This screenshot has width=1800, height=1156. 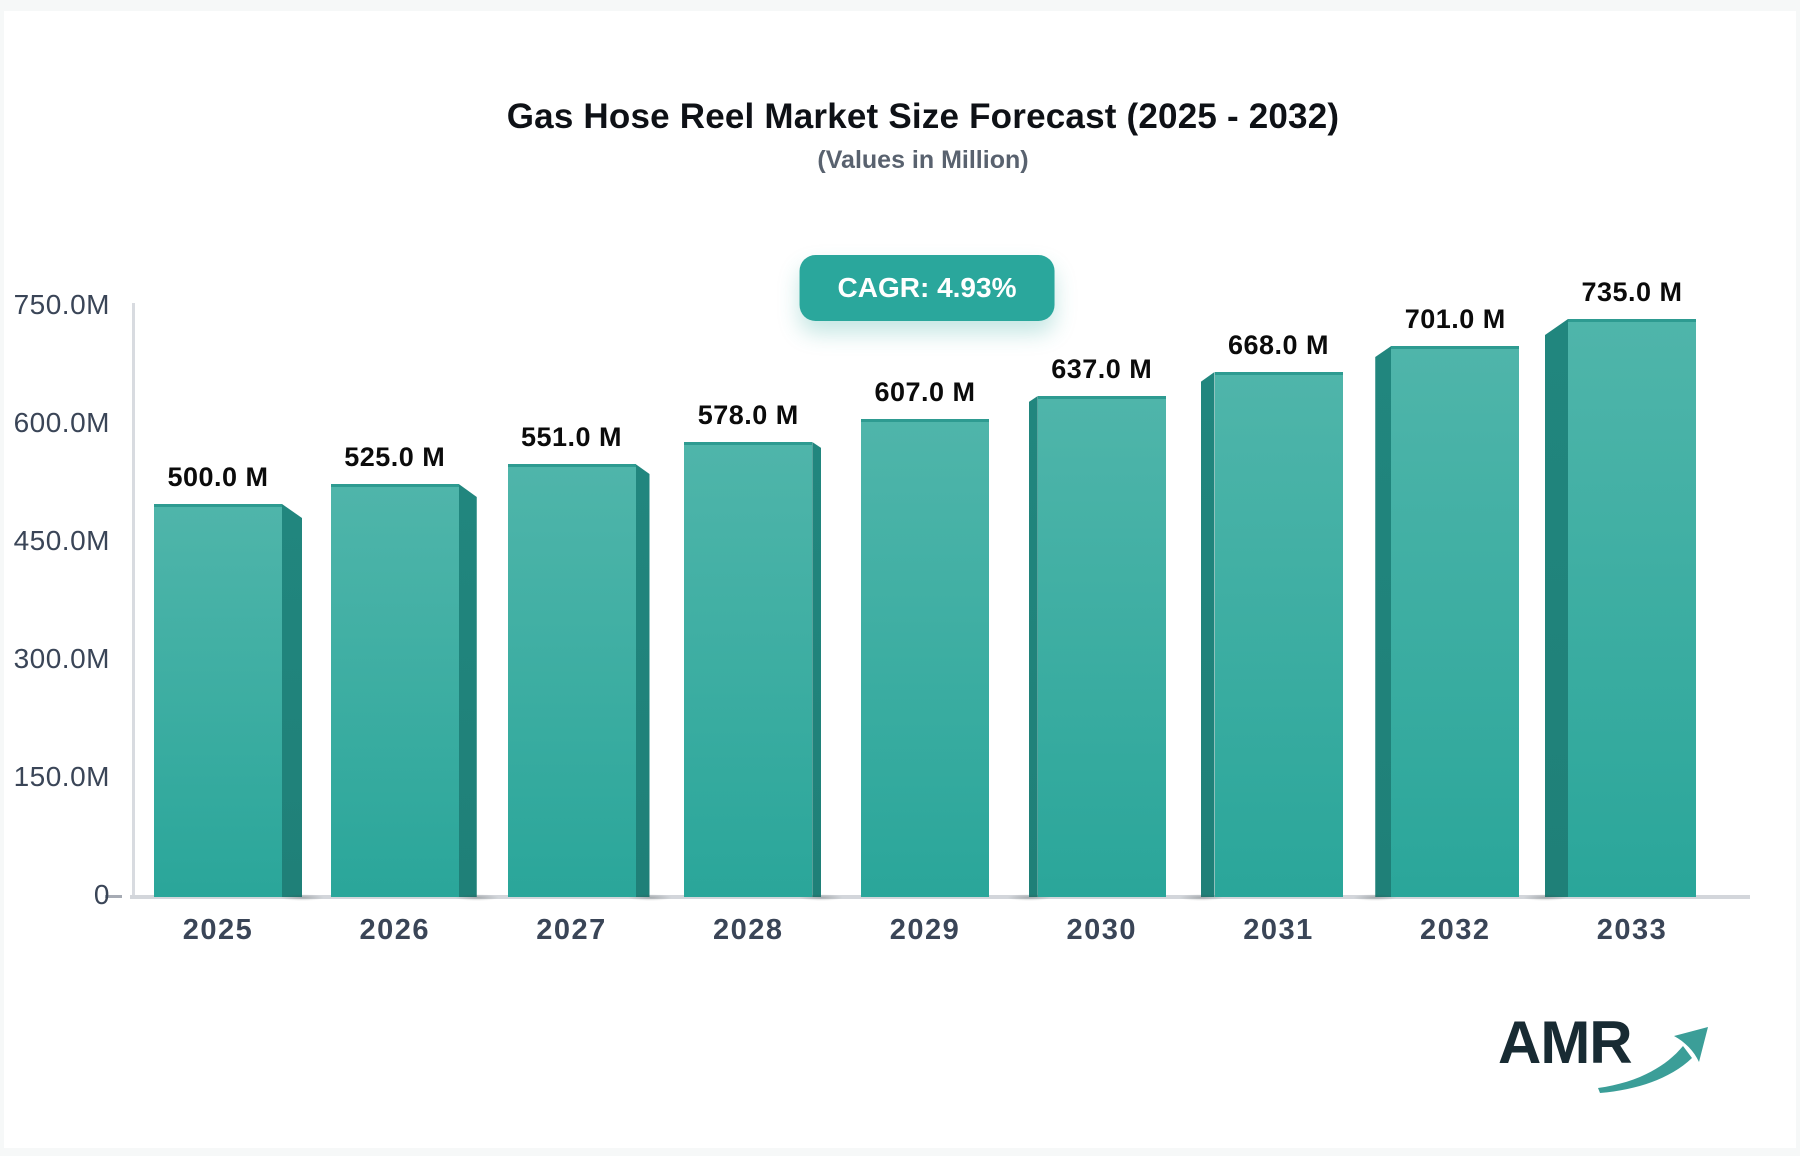 I want to click on bar-value-label: 525.0 M, so click(x=395, y=457).